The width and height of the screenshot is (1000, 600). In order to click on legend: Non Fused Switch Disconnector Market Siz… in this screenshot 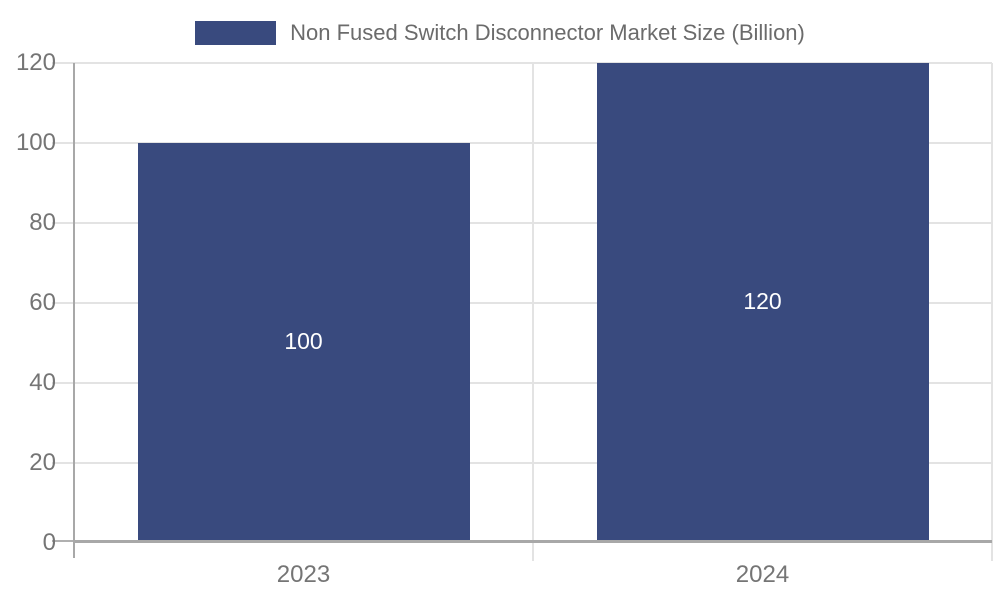, I will do `click(500, 33)`.